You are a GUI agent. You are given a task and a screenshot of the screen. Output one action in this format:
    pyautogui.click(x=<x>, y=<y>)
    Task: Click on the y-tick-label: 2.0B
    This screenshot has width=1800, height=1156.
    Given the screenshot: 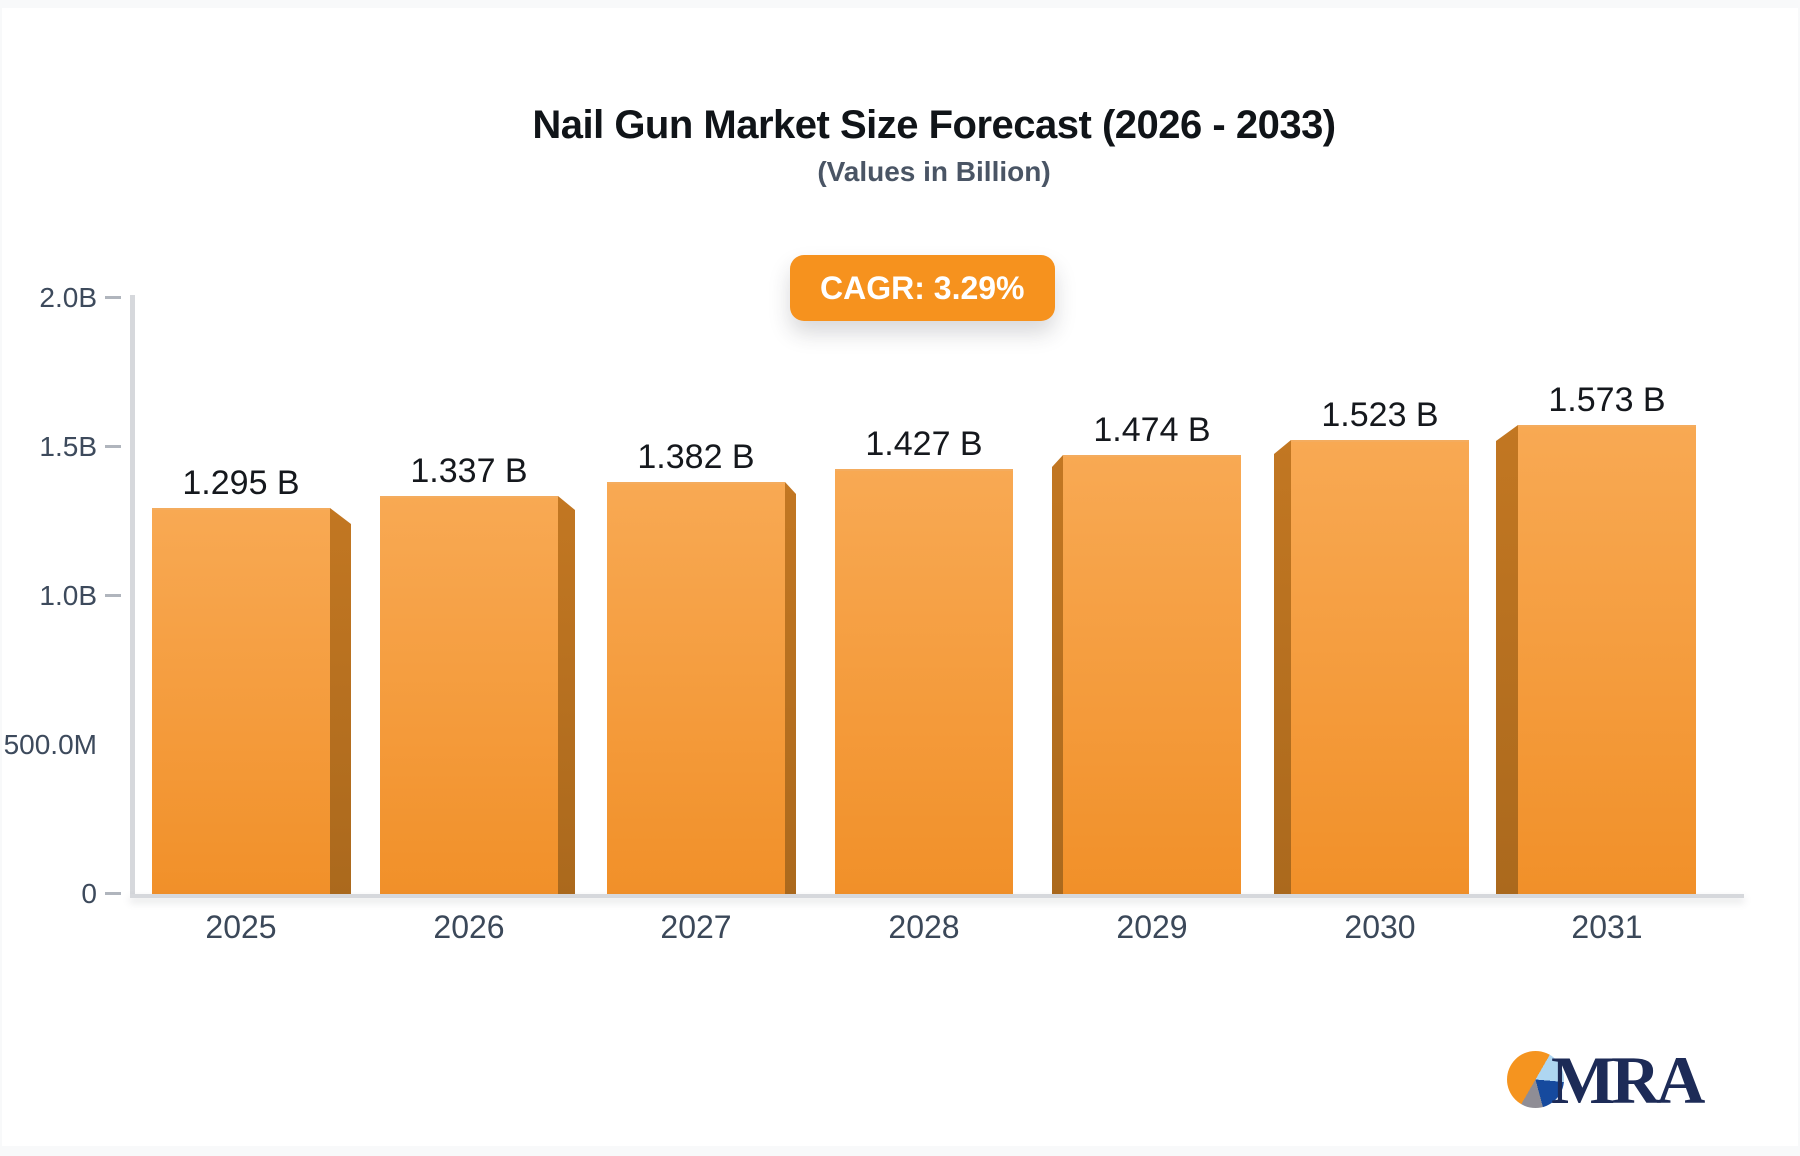 What is the action you would take?
    pyautogui.click(x=68, y=297)
    